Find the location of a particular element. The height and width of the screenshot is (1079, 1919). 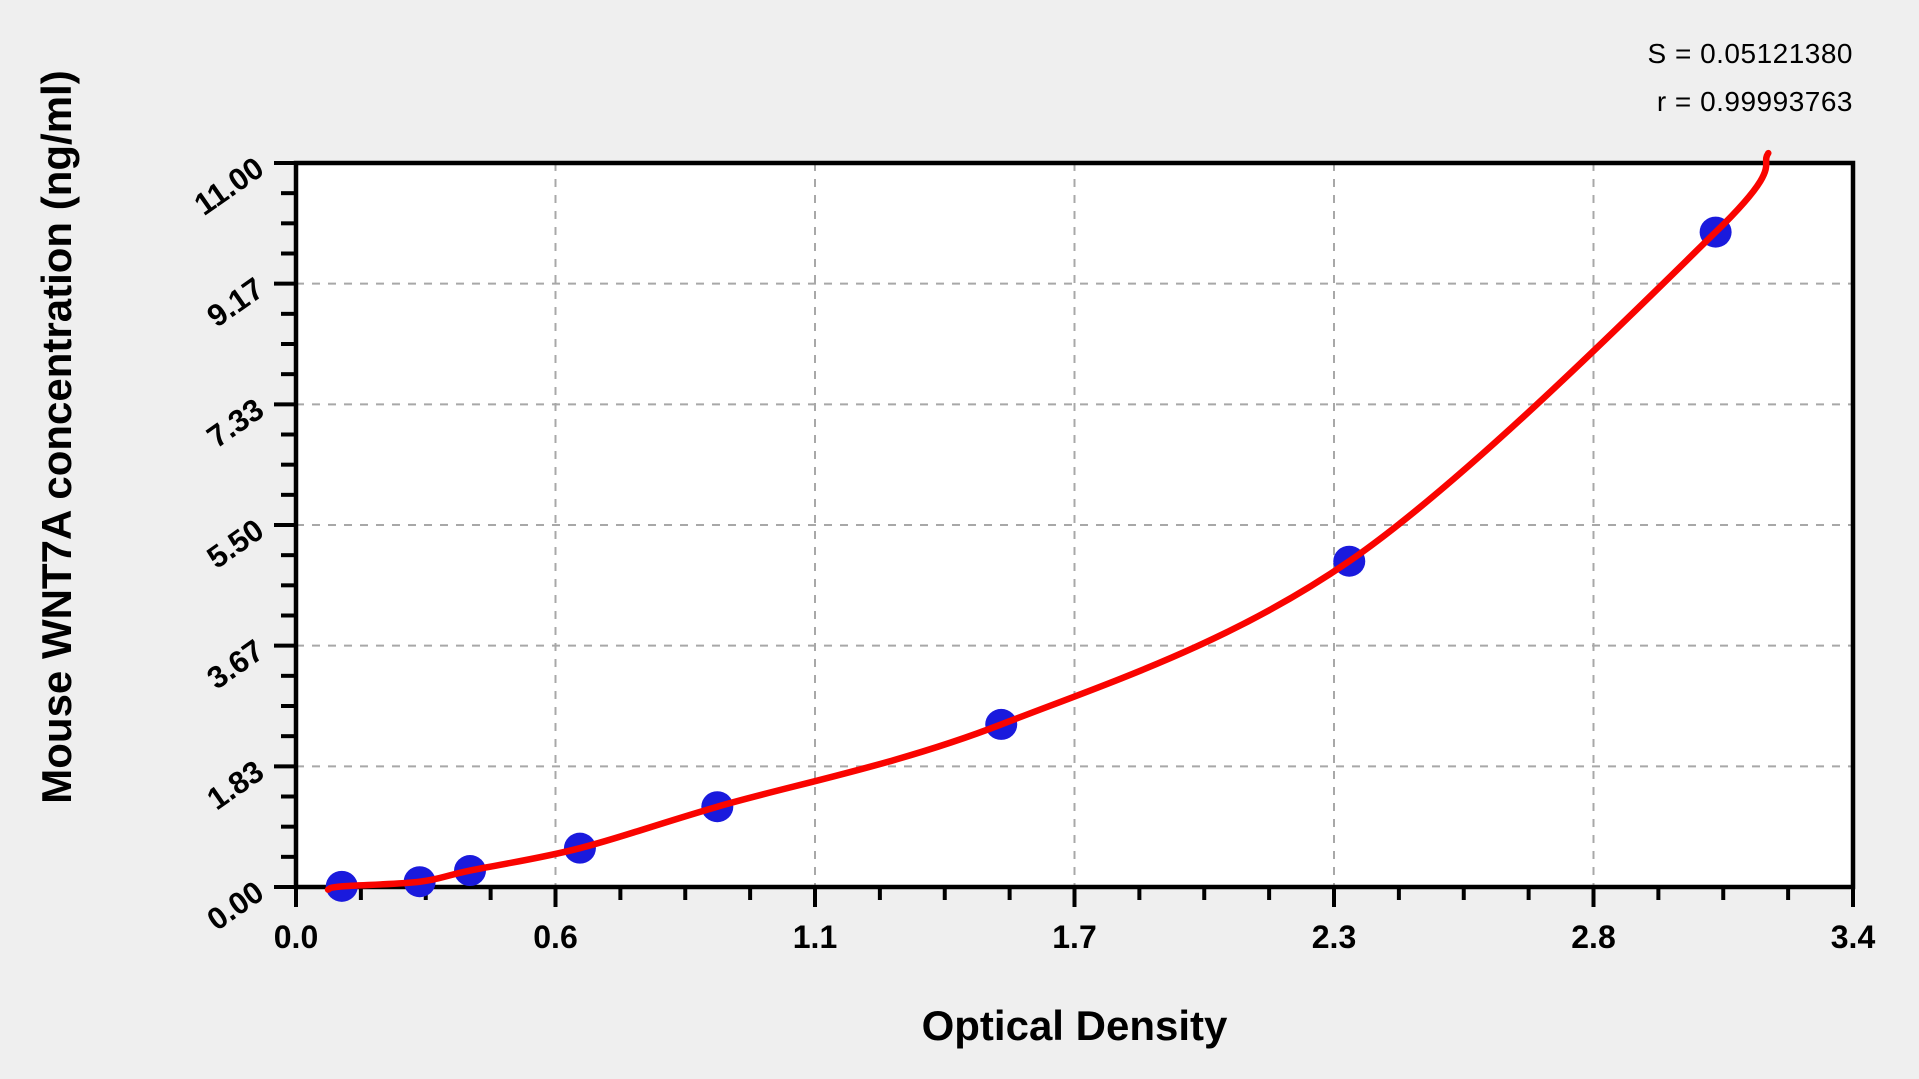

x-tick-label: 0.6 is located at coordinates (555, 937).